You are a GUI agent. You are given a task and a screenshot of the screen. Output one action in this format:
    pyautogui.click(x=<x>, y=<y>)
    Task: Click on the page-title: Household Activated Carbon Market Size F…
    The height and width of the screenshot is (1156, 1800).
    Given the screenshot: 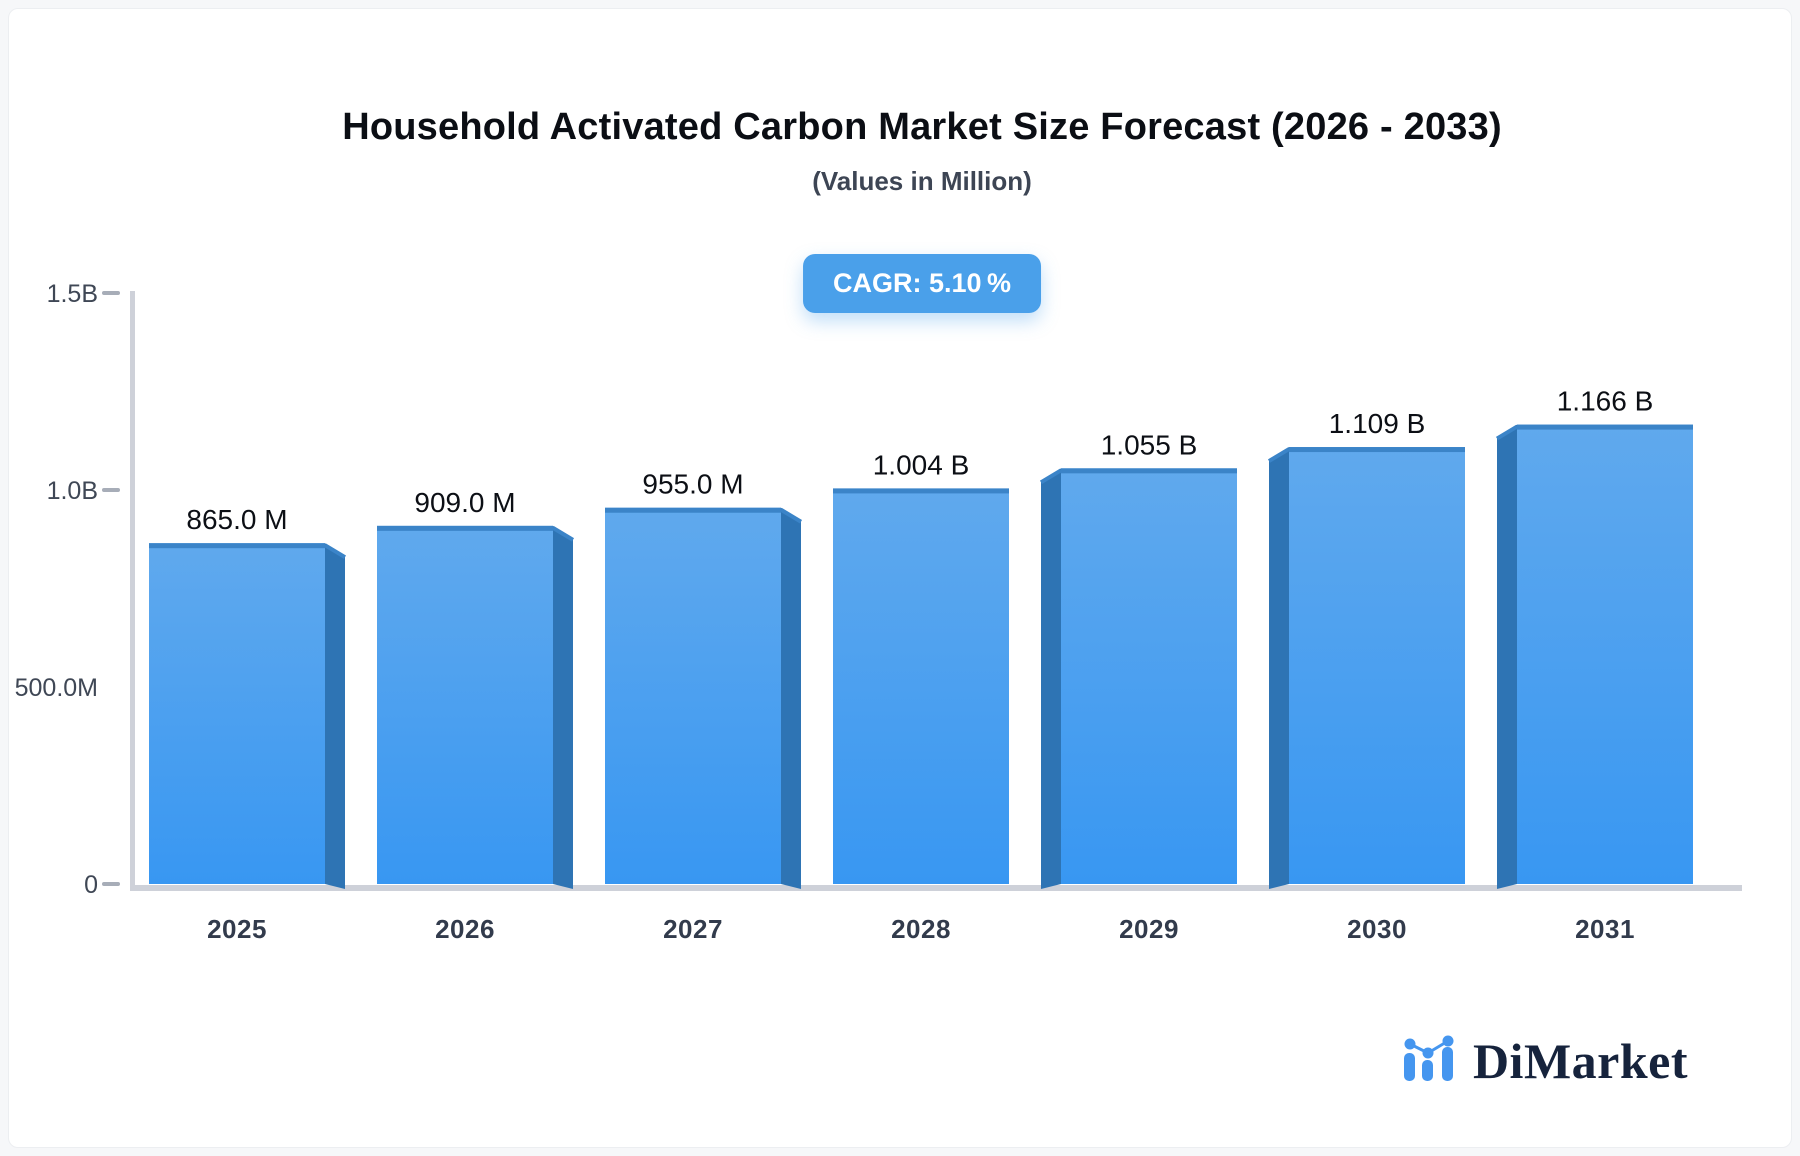 What is the action you would take?
    pyautogui.click(x=922, y=127)
    